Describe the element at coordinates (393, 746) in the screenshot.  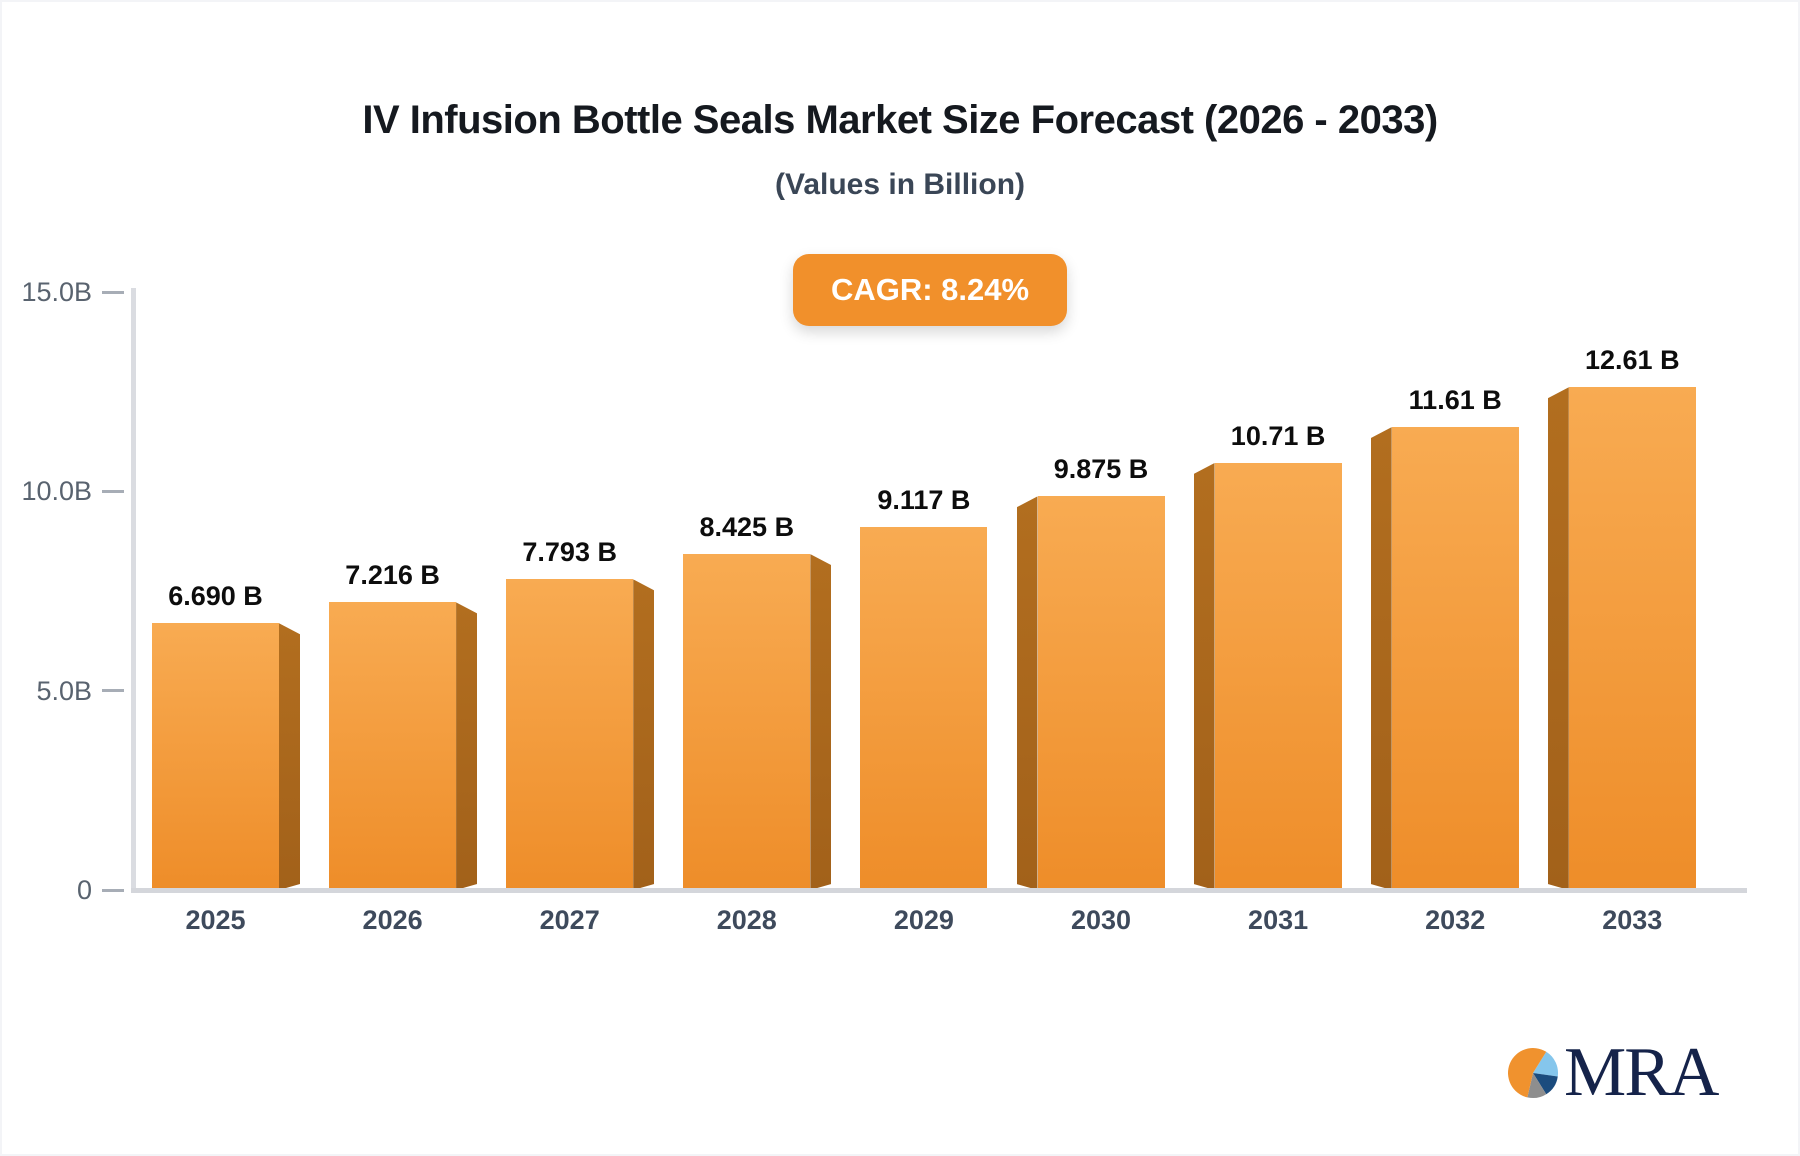
I see `bar-2026` at that location.